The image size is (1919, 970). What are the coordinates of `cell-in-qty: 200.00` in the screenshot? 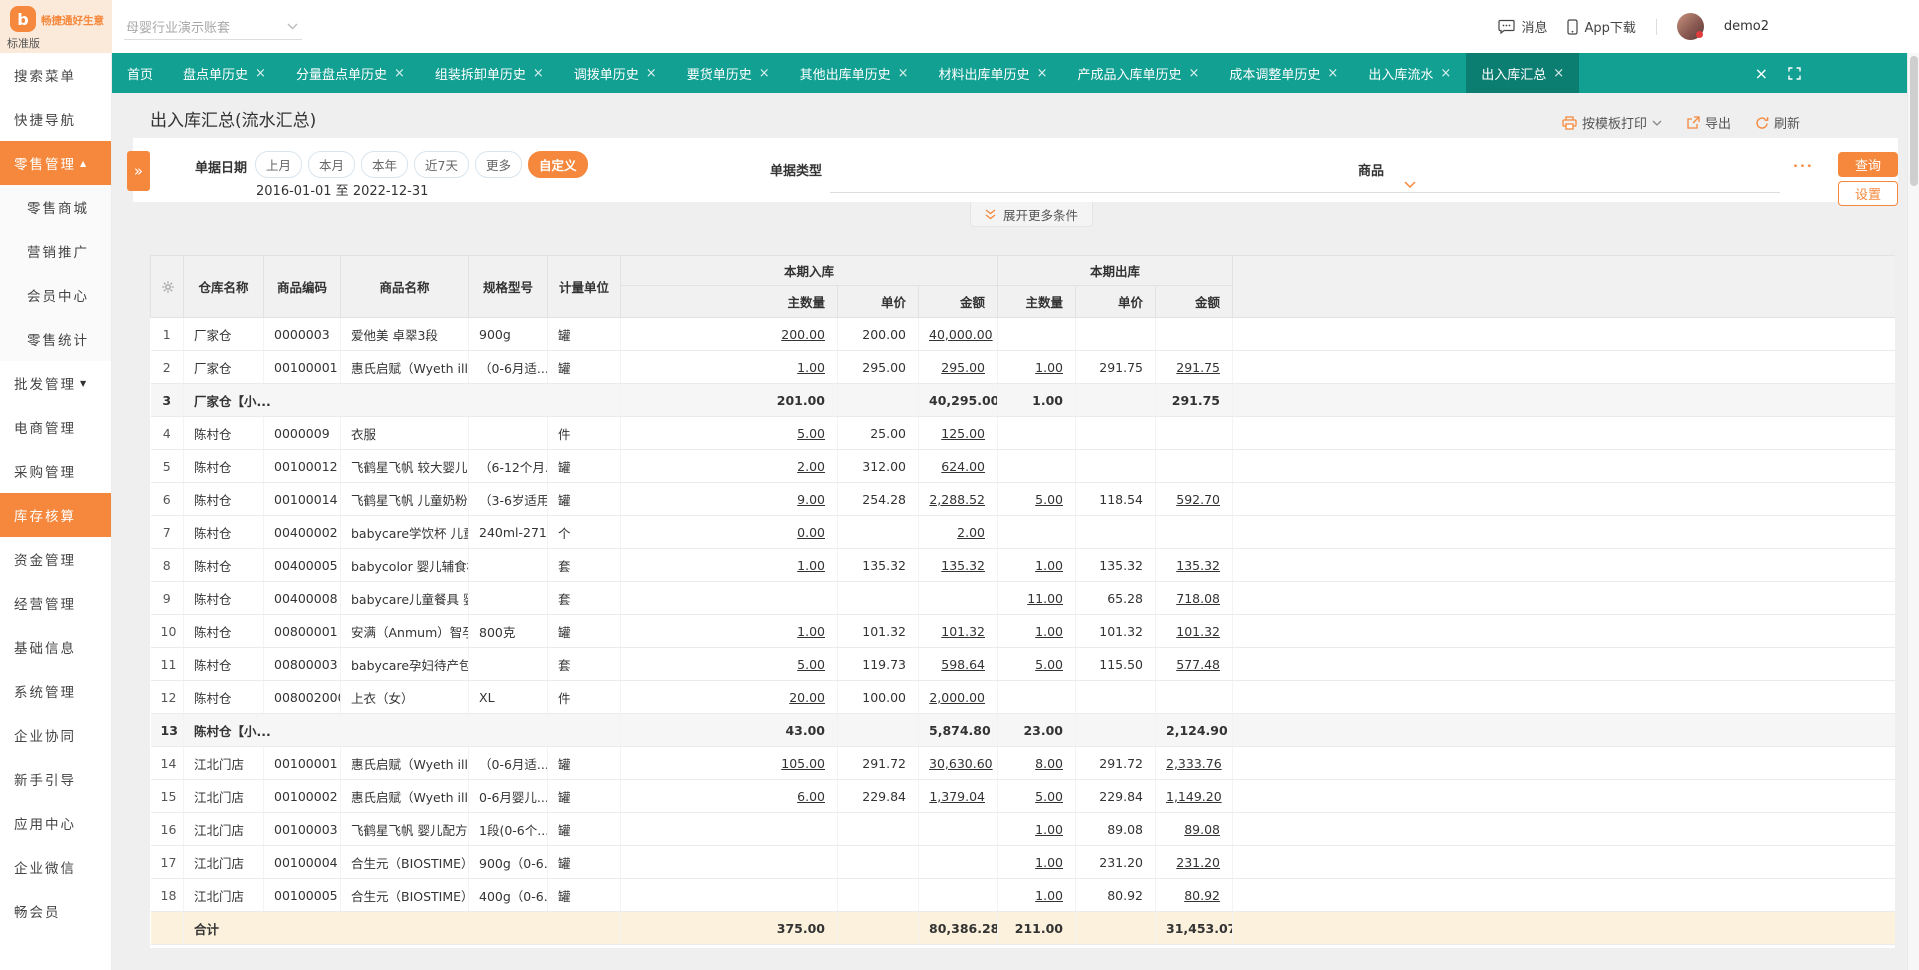 It's located at (729, 334).